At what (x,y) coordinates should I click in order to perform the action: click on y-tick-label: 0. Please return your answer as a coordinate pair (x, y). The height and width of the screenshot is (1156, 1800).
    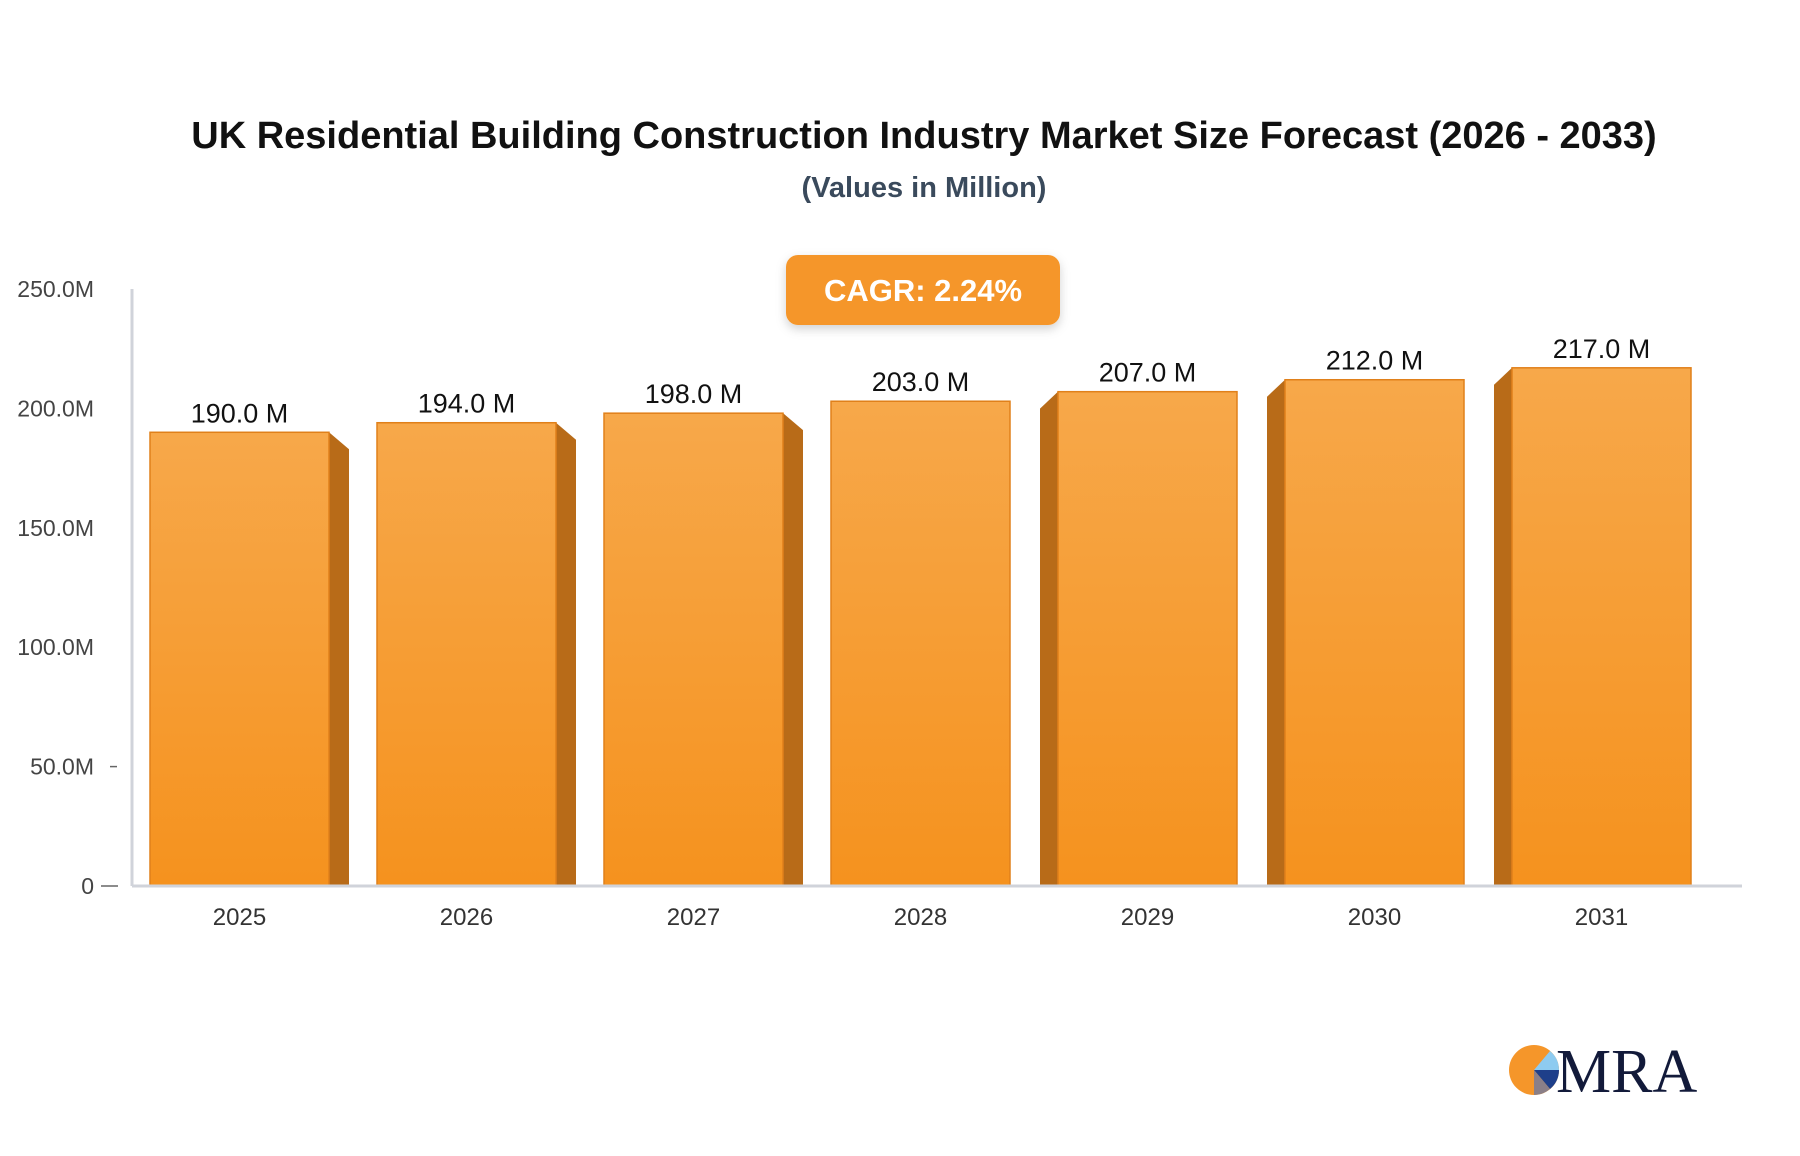
    Looking at the image, I should click on (87, 886).